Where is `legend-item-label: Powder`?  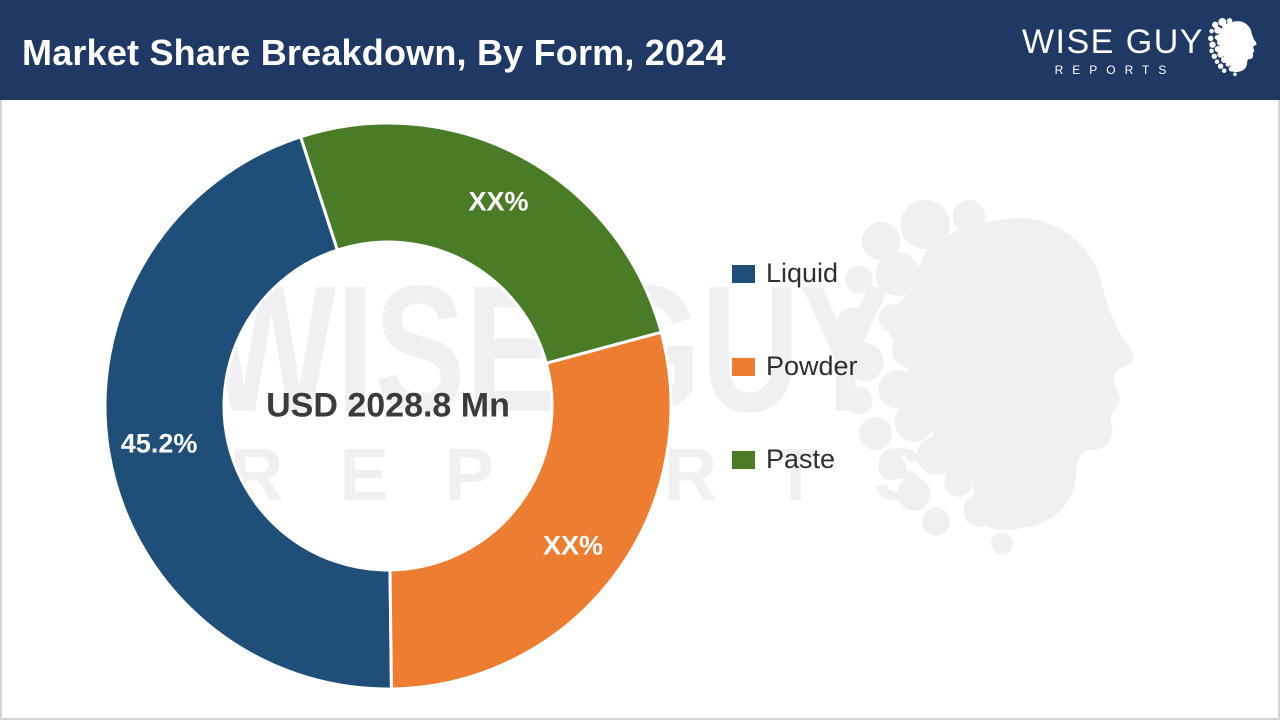 legend-item-label: Powder is located at coordinates (812, 366).